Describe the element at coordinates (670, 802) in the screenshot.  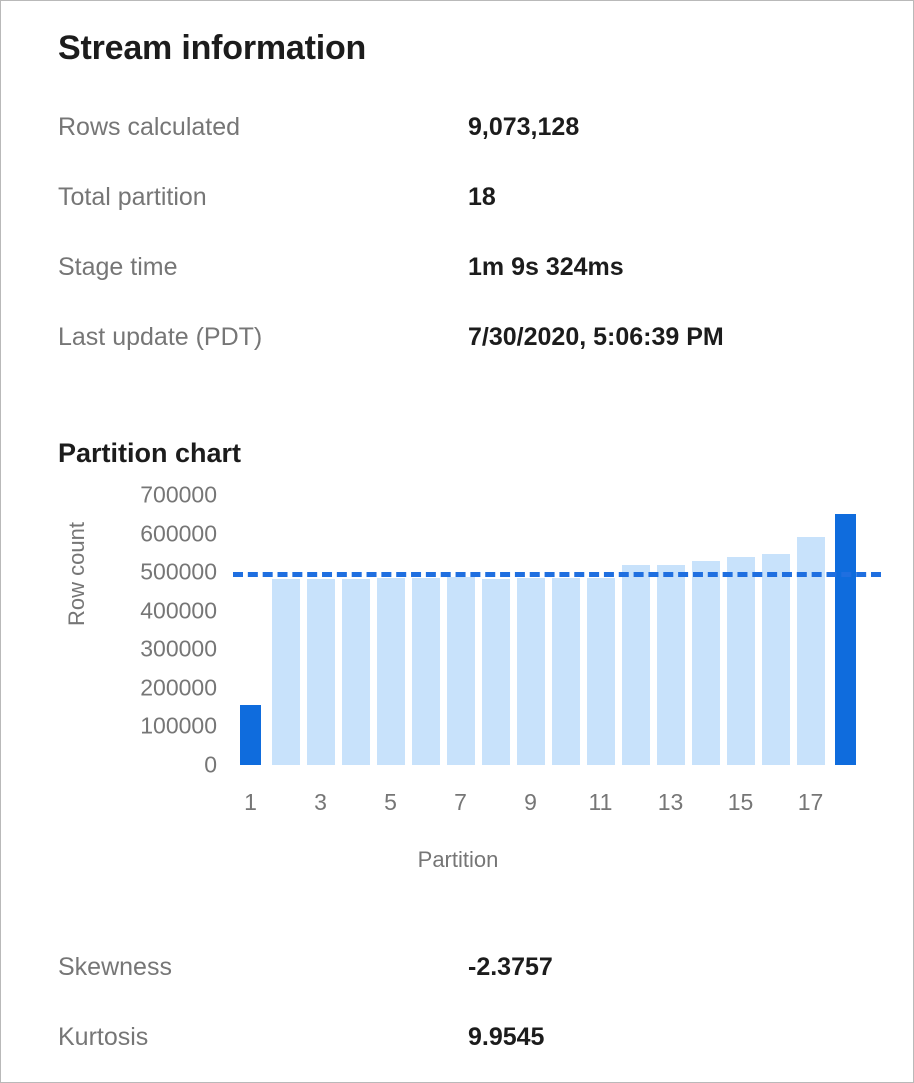
I see `x-axis-tick-label: 13` at that location.